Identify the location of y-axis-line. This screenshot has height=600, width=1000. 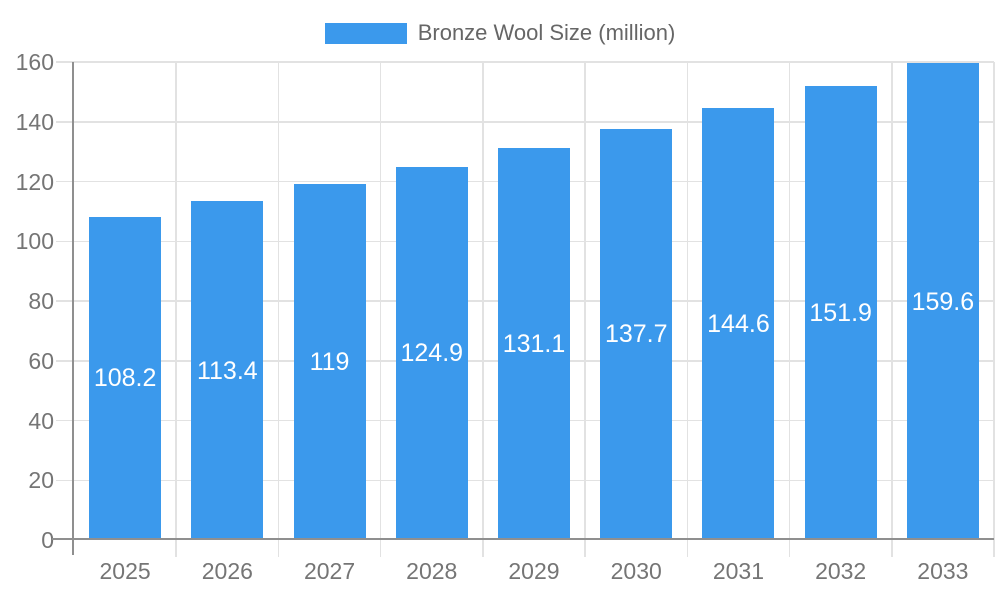
(73, 308).